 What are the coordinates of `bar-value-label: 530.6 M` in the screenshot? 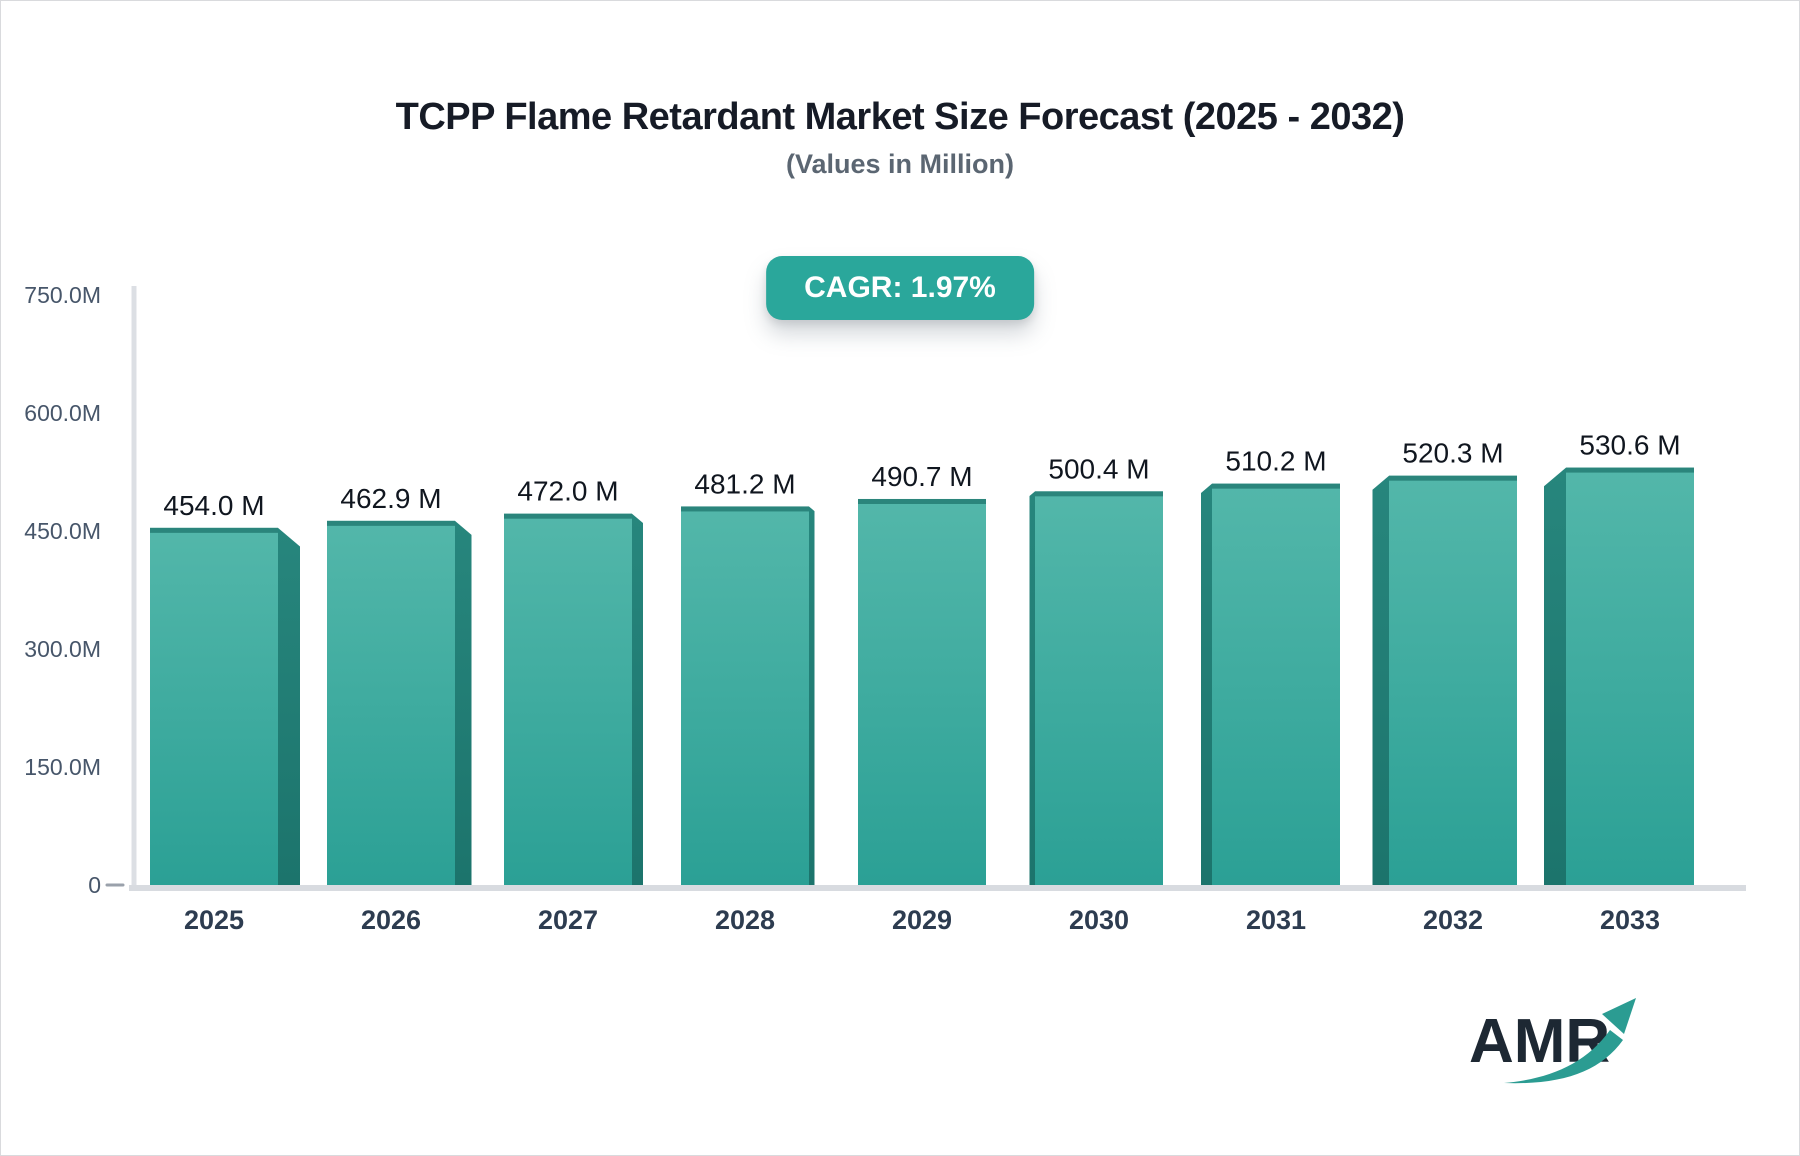 It's located at (1629, 445).